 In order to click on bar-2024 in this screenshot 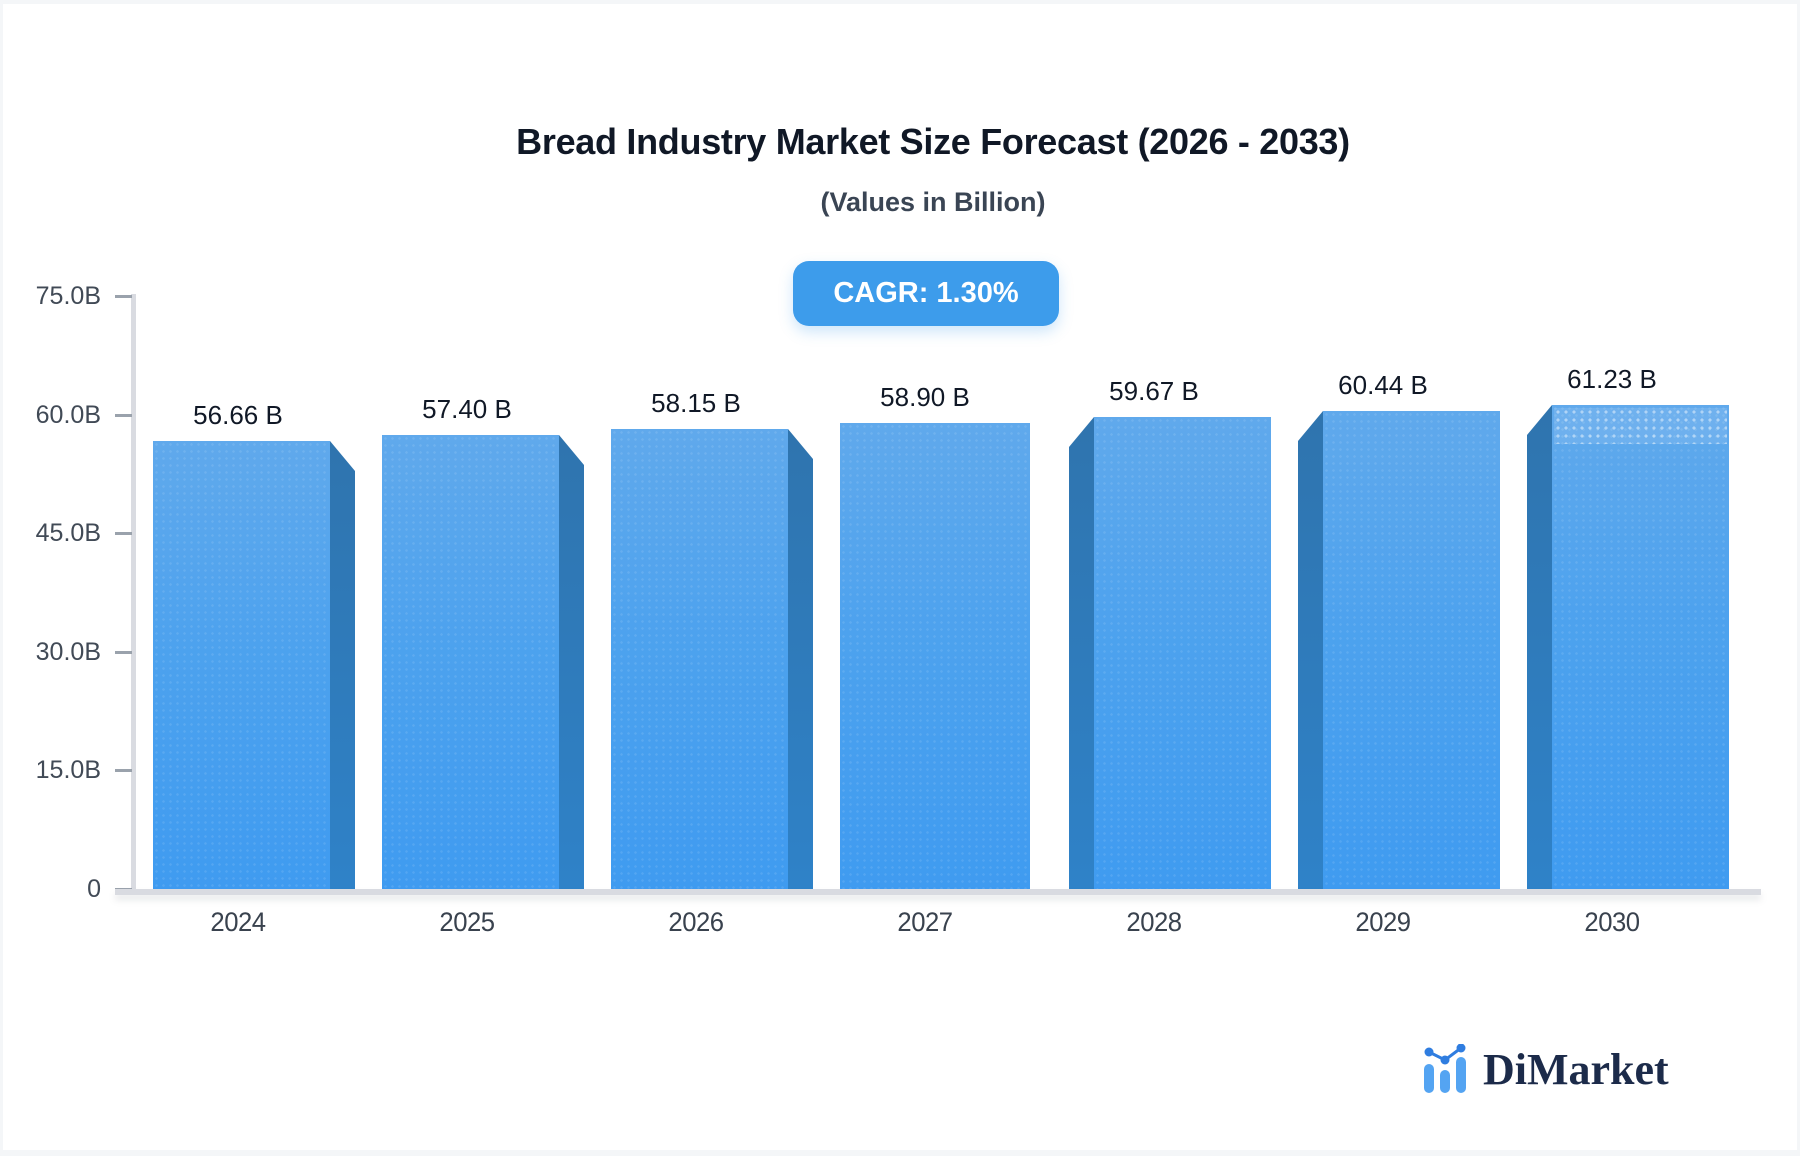, I will do `click(267, 665)`.